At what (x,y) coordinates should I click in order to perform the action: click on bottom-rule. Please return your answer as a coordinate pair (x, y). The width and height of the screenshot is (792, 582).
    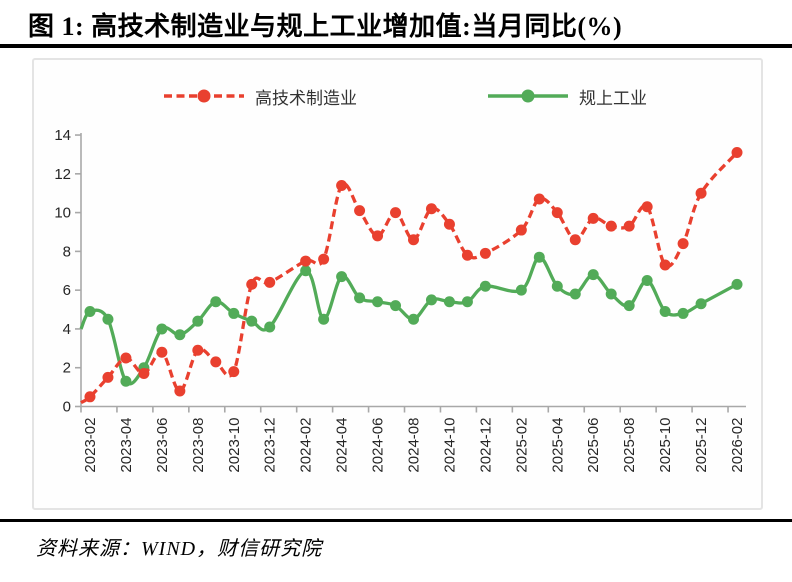
    Looking at the image, I should click on (396, 520).